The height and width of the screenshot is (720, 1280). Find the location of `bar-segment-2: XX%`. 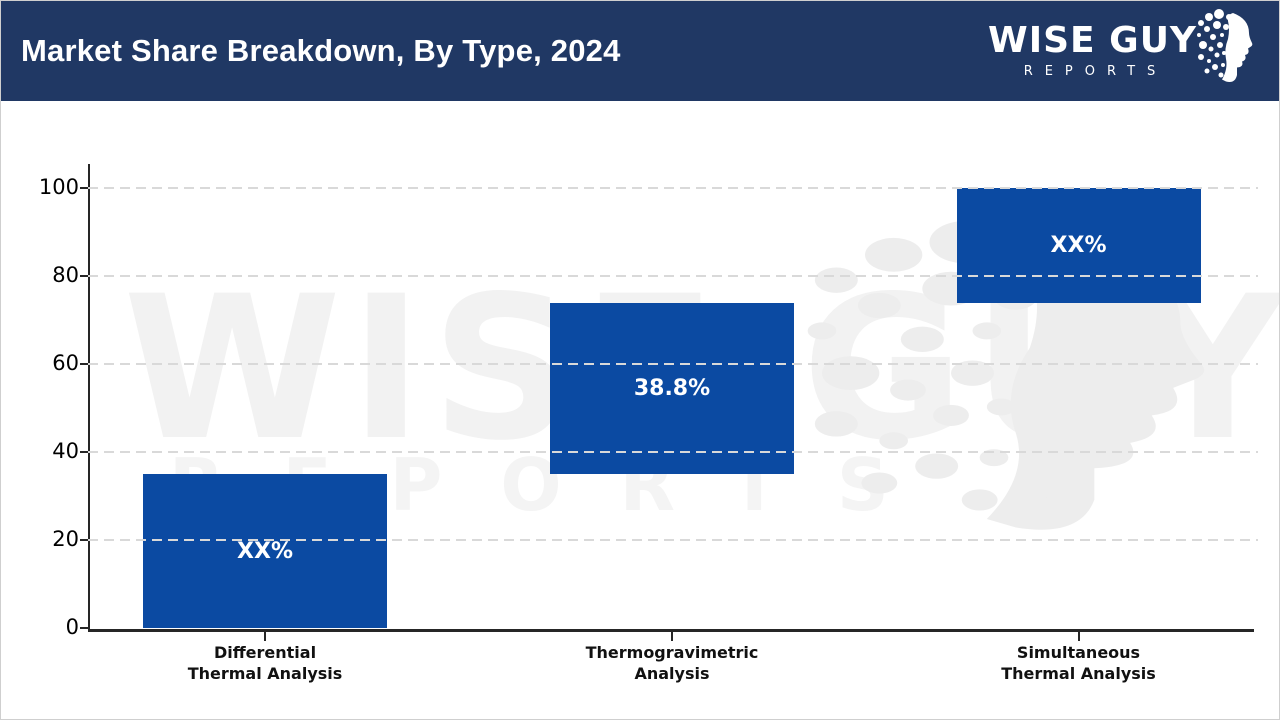

bar-segment-2: XX% is located at coordinates (1078, 246).